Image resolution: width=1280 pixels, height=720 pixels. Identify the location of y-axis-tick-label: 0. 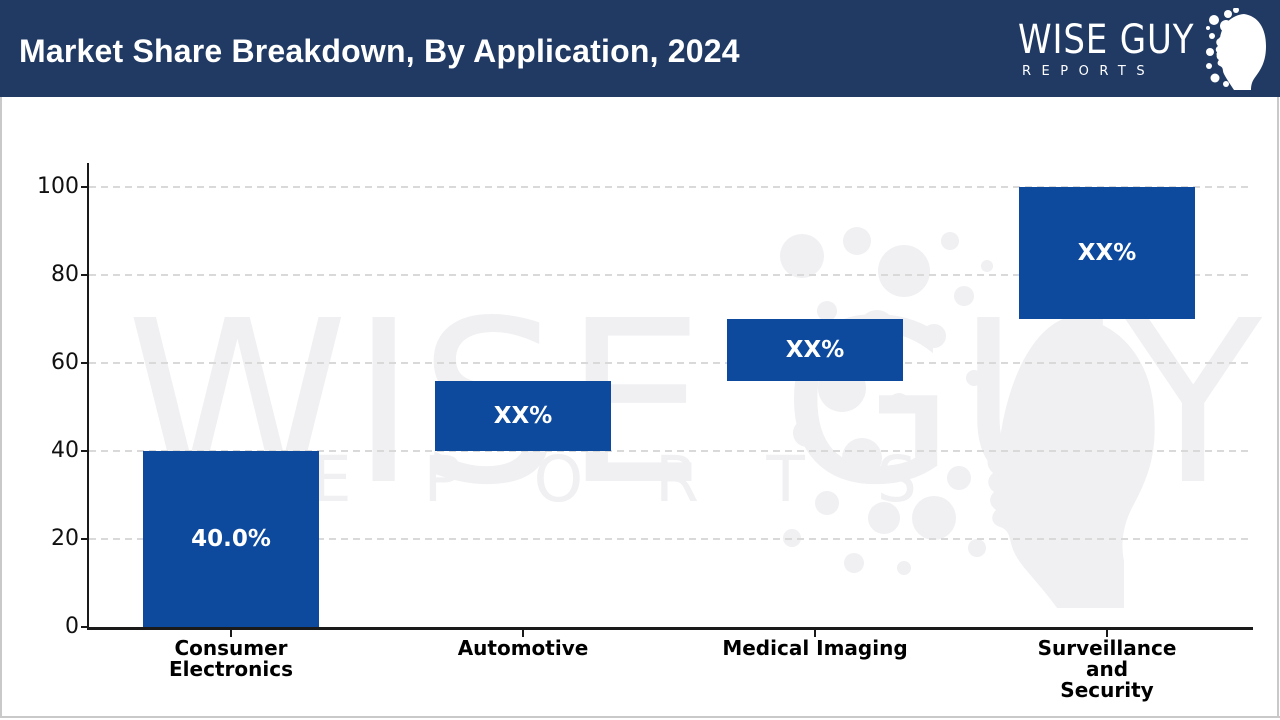
(72, 626).